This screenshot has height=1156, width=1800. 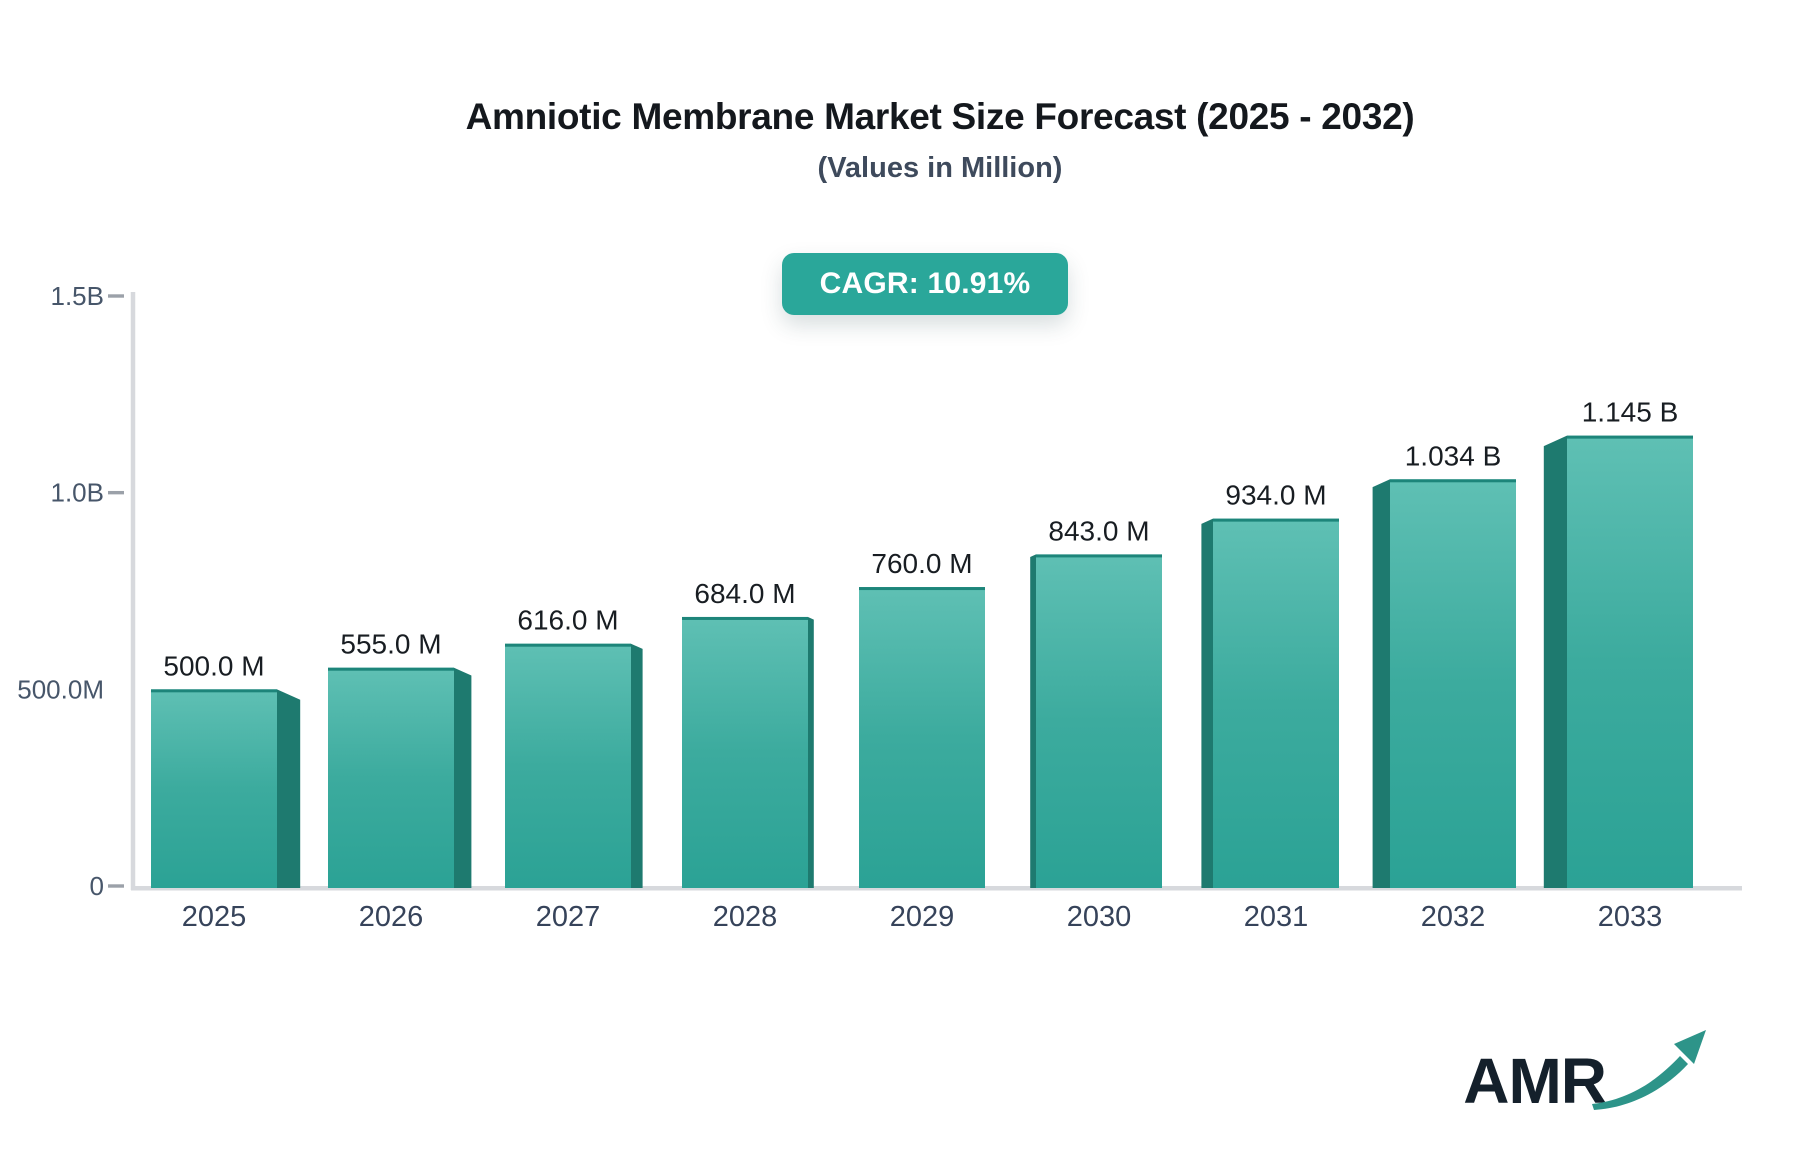 I want to click on x-axis-label: 2029, so click(x=922, y=917).